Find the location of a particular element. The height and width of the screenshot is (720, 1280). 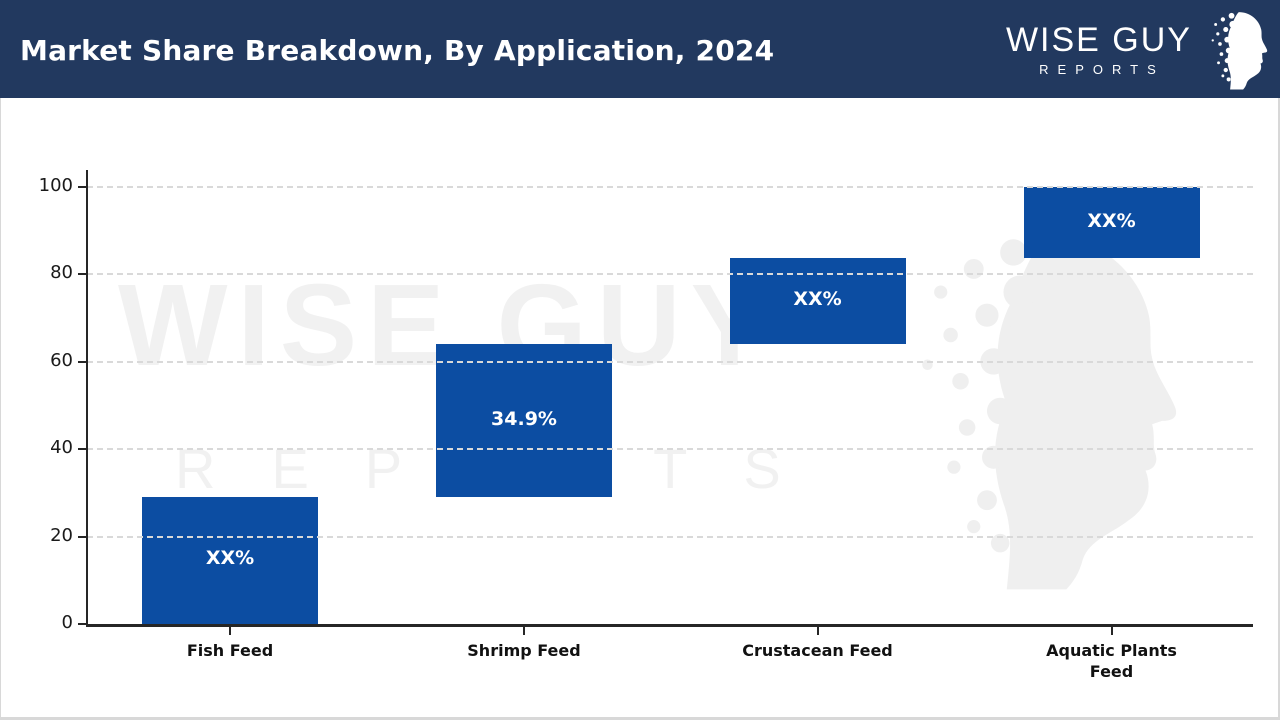

category-label-shrimp-feed: Shrimp Feed is located at coordinates (524, 650).